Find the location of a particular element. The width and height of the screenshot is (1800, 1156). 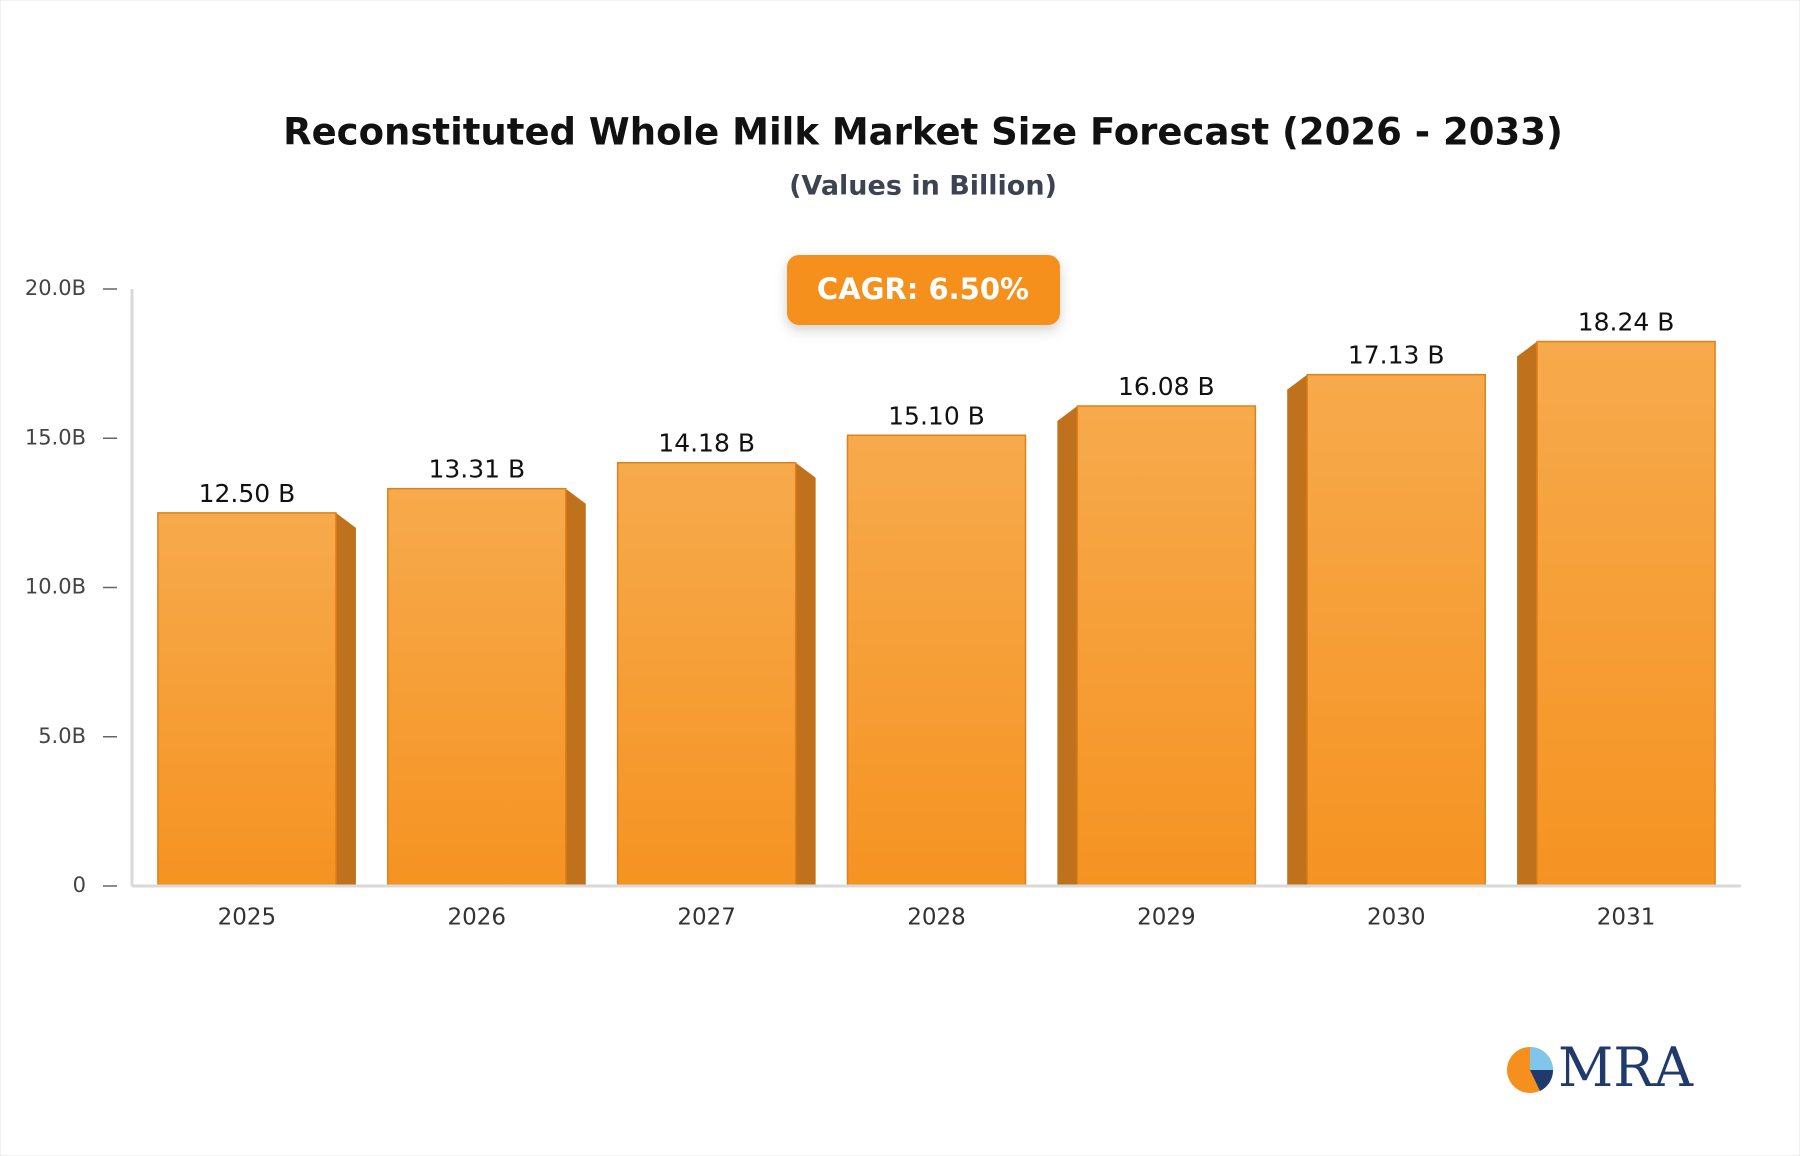

data-label: 12.50 B is located at coordinates (247, 493).